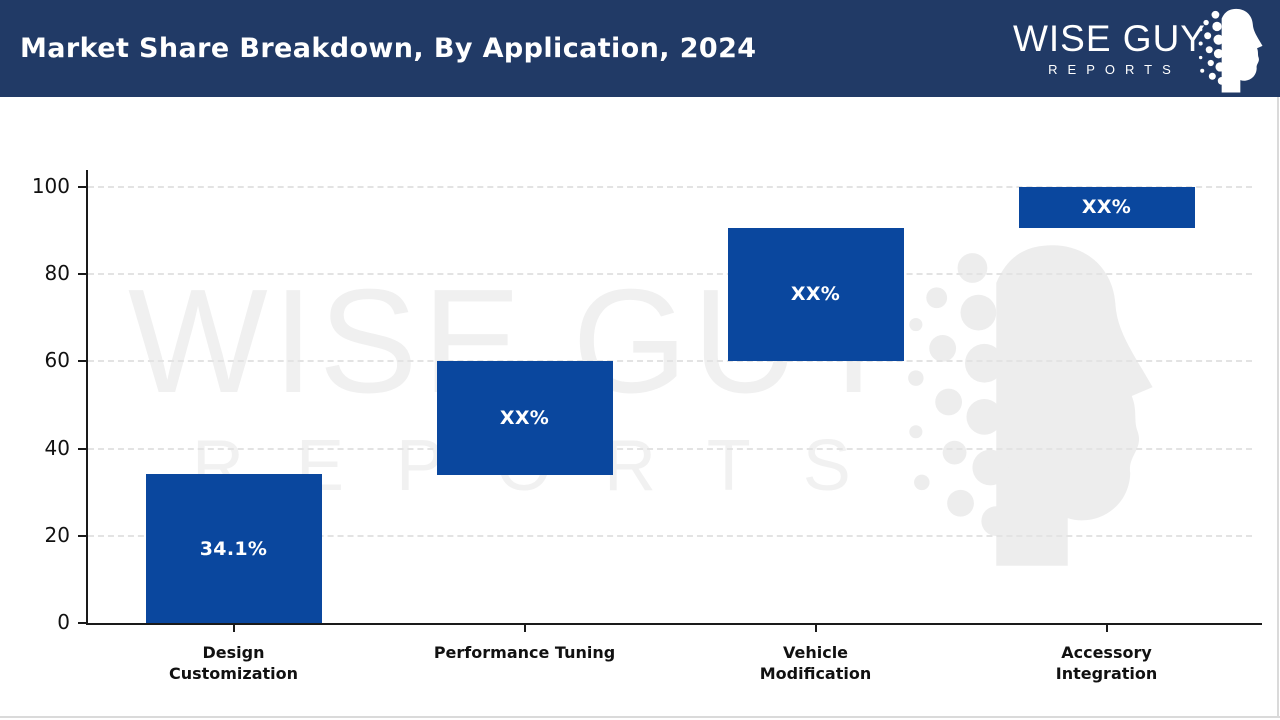 This screenshot has width=1280, height=720. Describe the element at coordinates (233, 652) in the screenshot. I see `x-category-label-line: Design` at that location.